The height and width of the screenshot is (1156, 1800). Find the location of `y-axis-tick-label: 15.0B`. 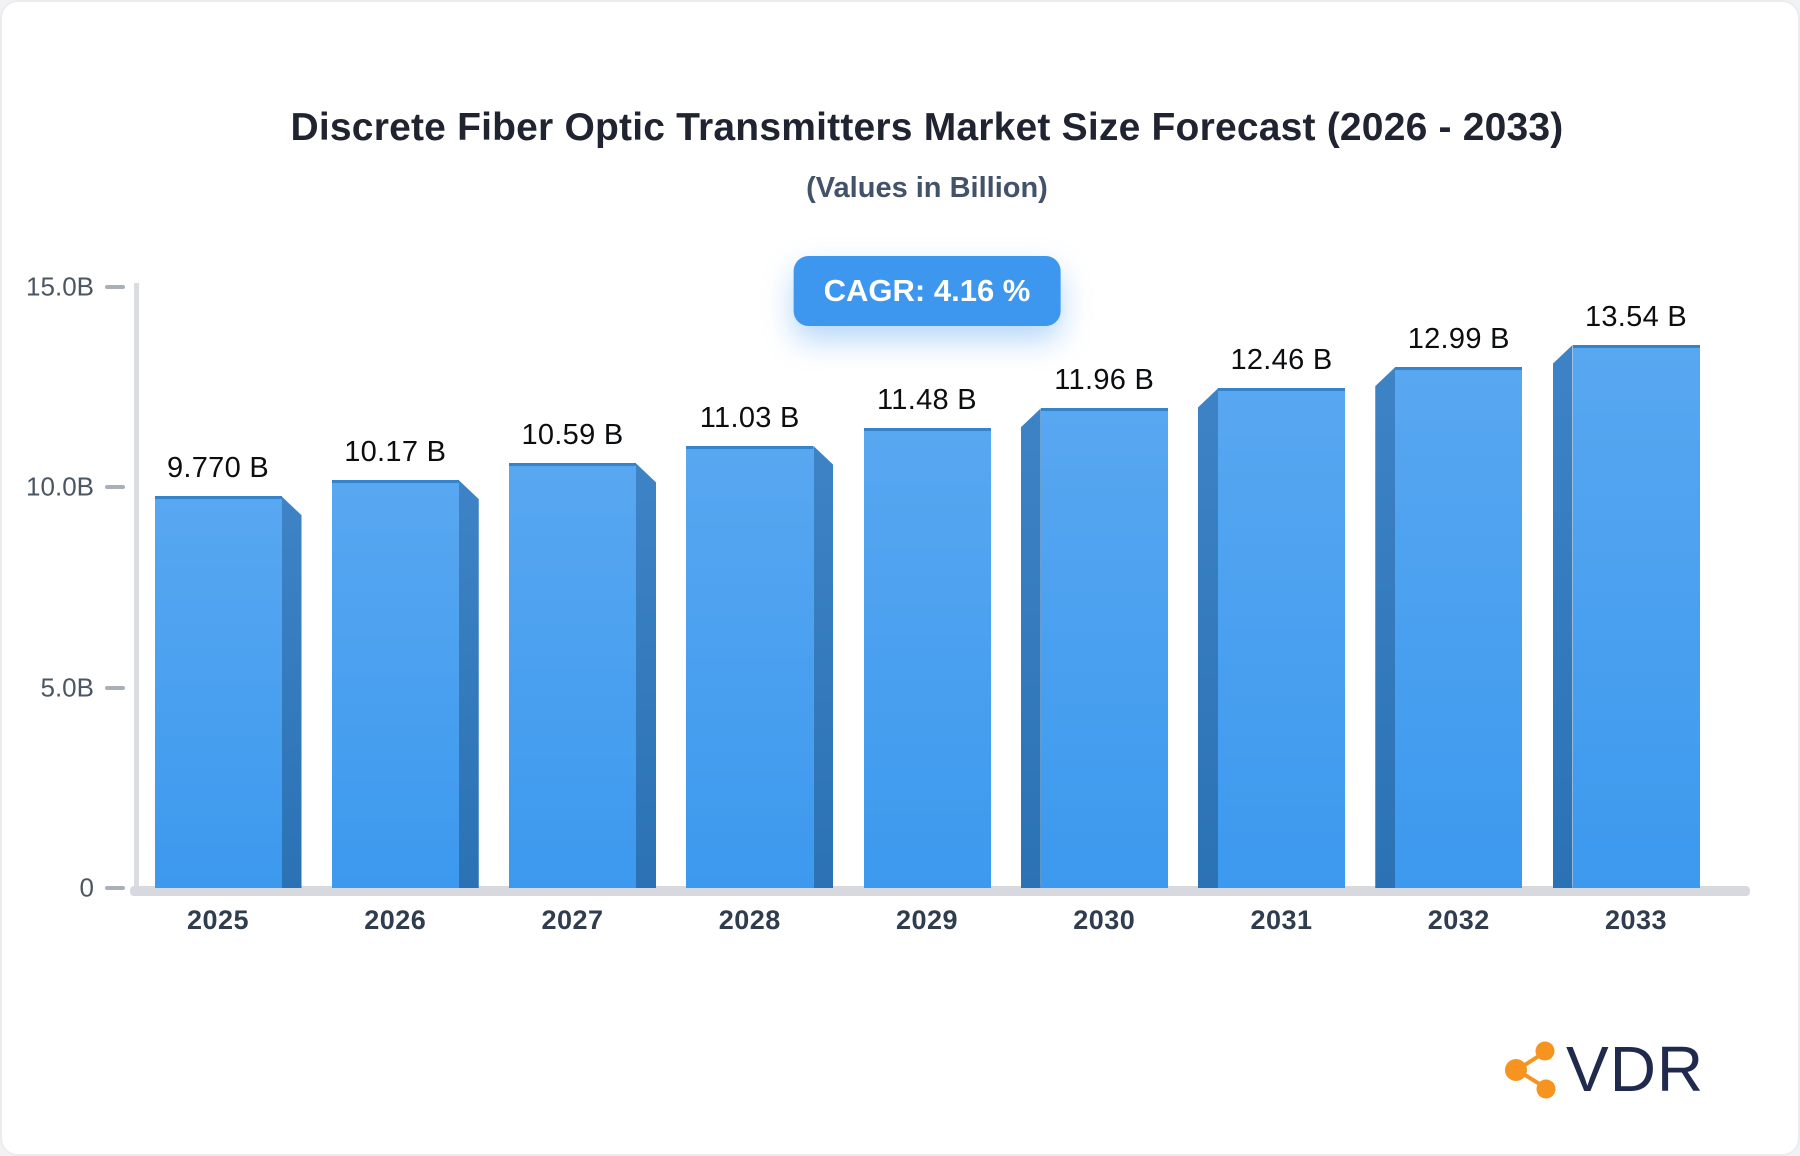

y-axis-tick-label: 15.0B is located at coordinates (60, 286).